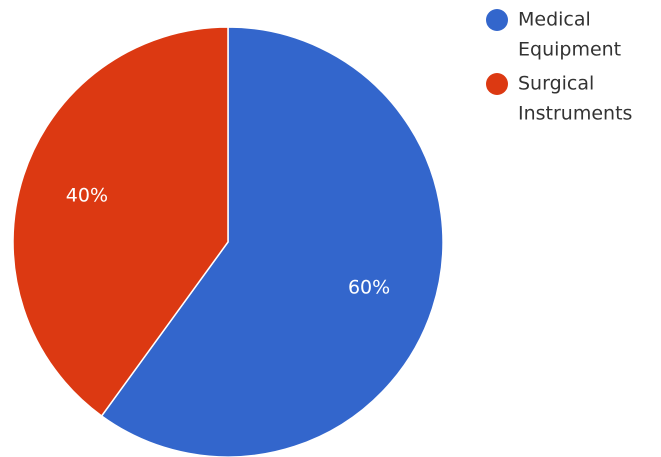 The width and height of the screenshot is (661, 457). Describe the element at coordinates (554, 20) in the screenshot. I see `legend-label: Medical` at that location.